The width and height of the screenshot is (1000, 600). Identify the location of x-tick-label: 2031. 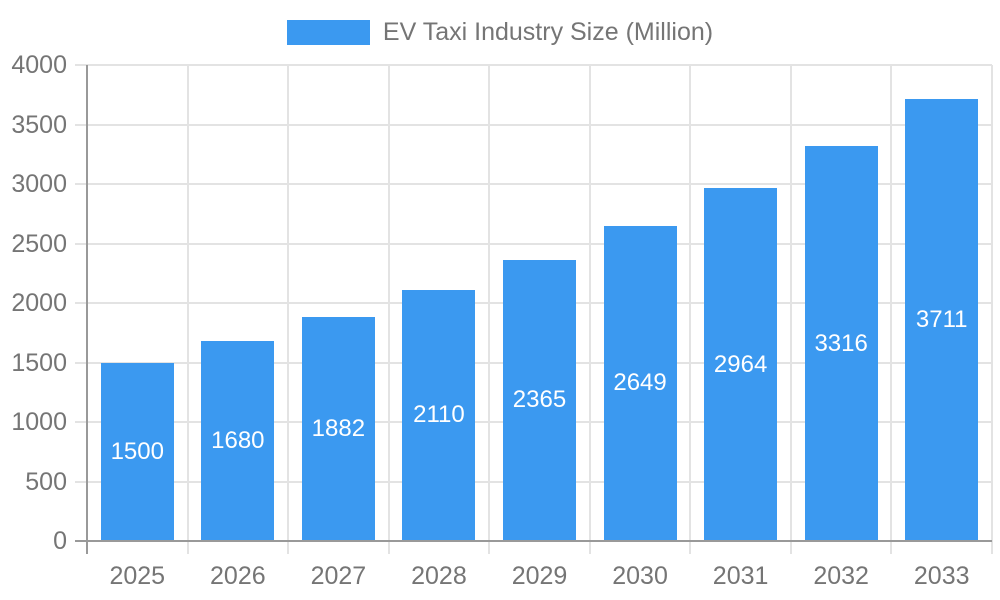
(740, 576).